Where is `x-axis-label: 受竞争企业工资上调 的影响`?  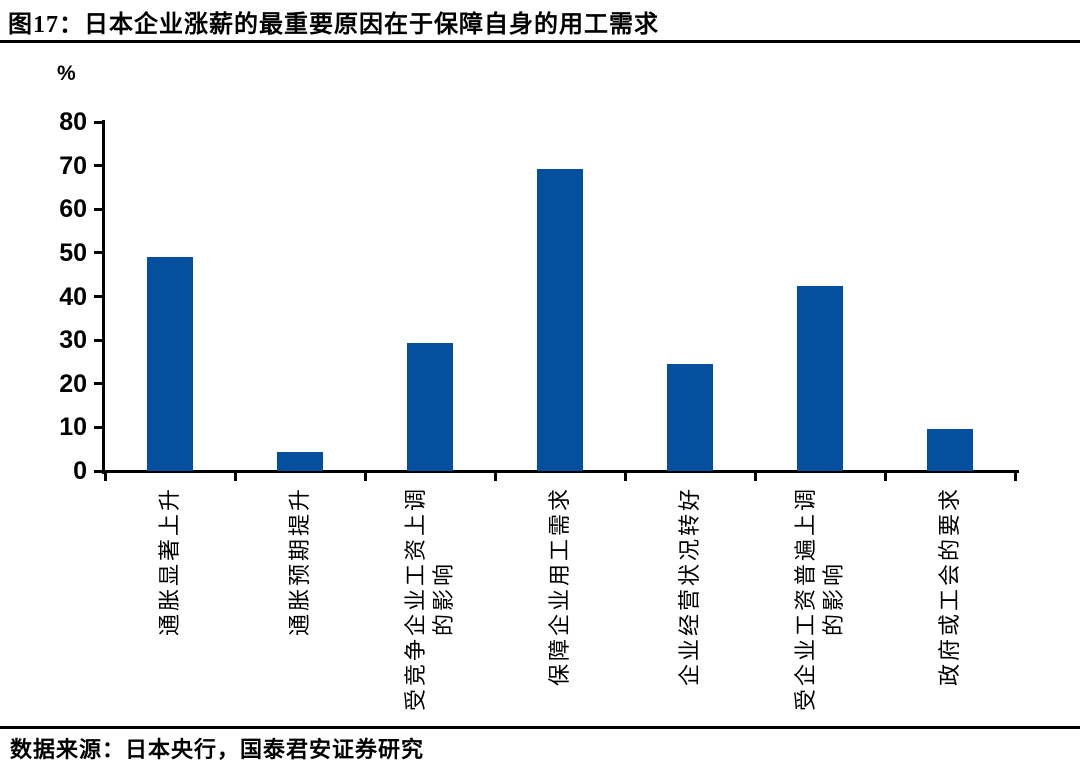 x-axis-label: 受竞争企业工资上调 的影响 is located at coordinates (429, 598).